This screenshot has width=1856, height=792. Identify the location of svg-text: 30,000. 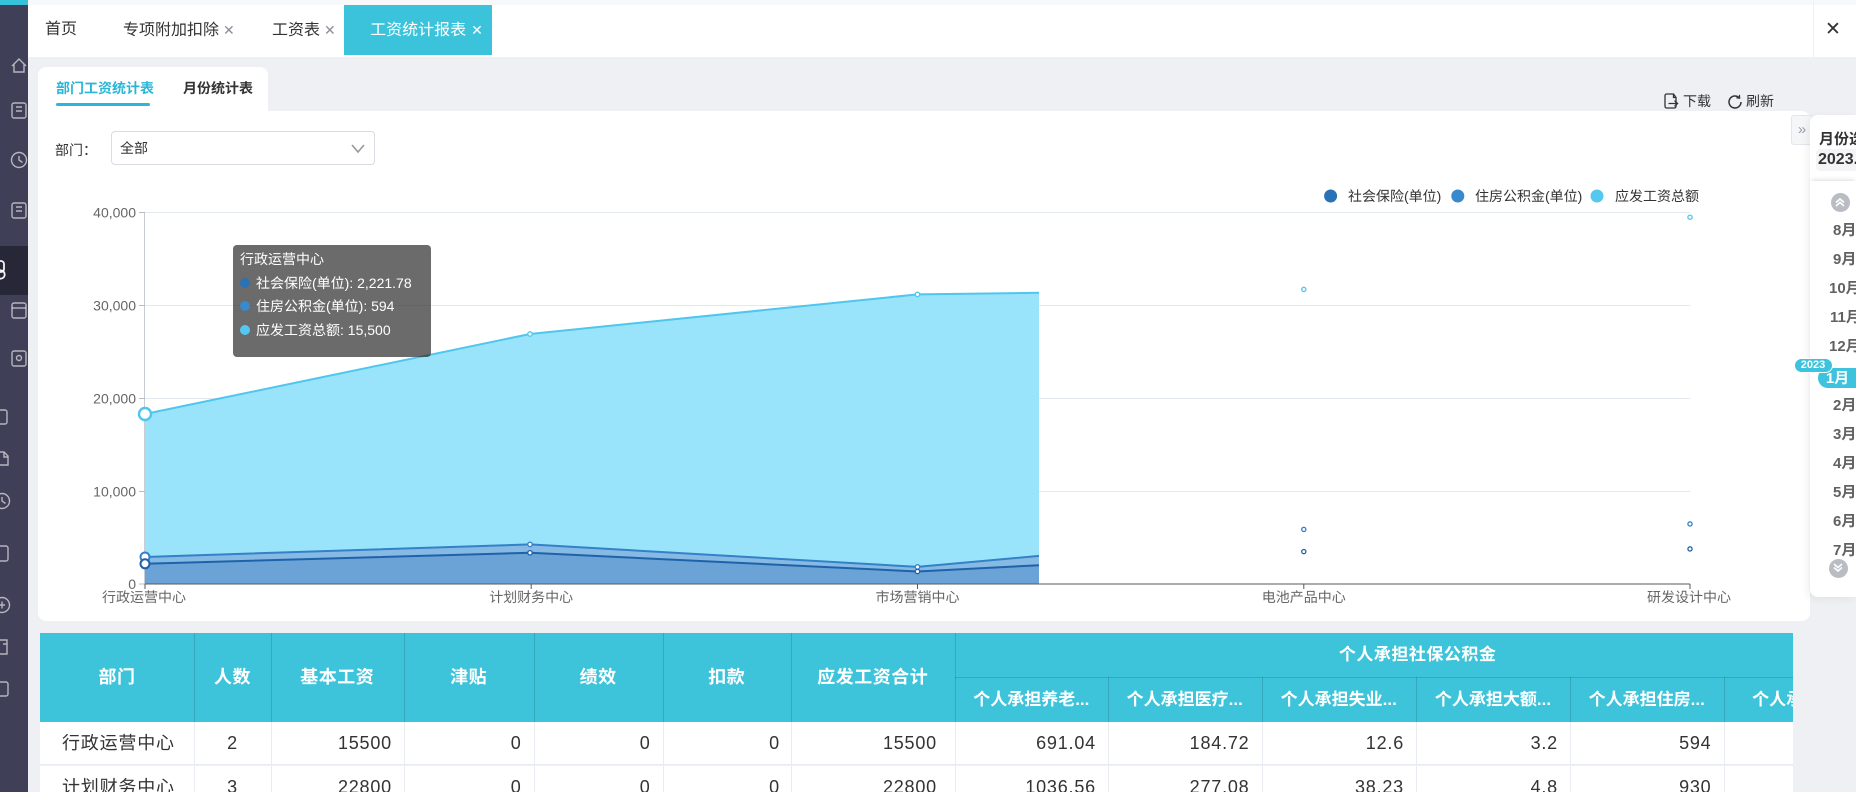
(114, 306).